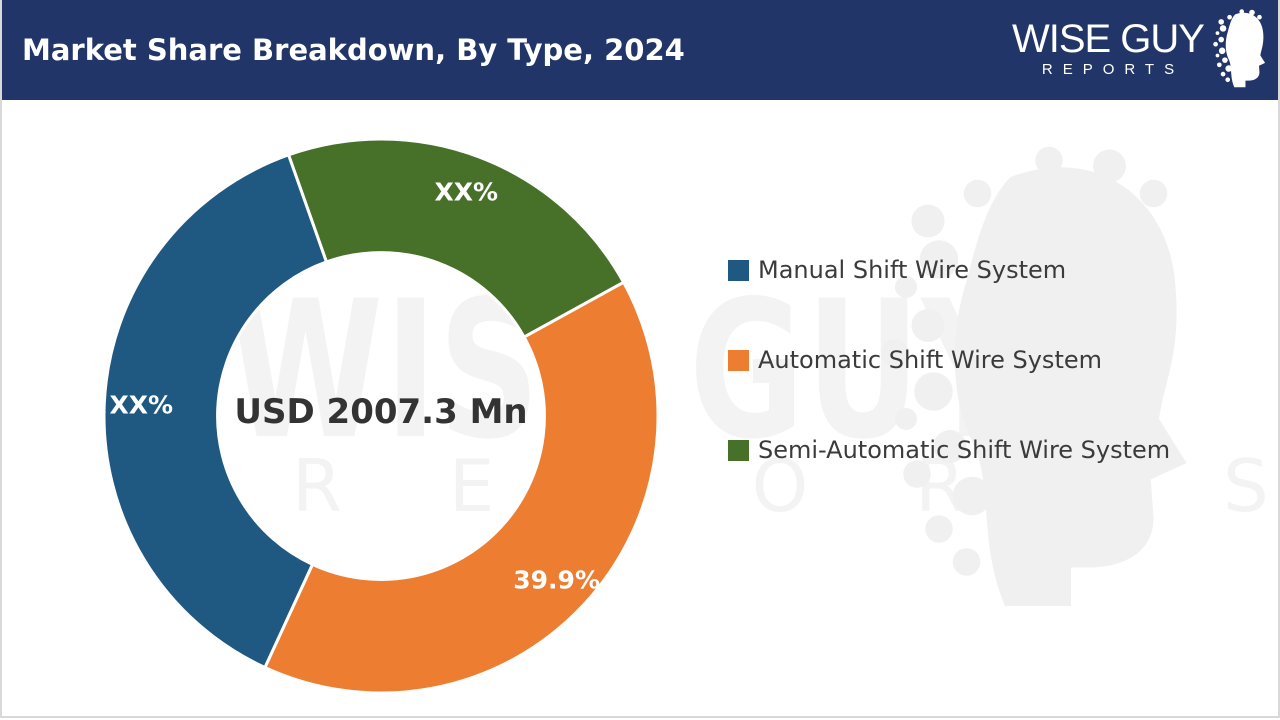 This screenshot has width=1280, height=720. I want to click on legend-item: Manual Shift Wire System, so click(949, 270).